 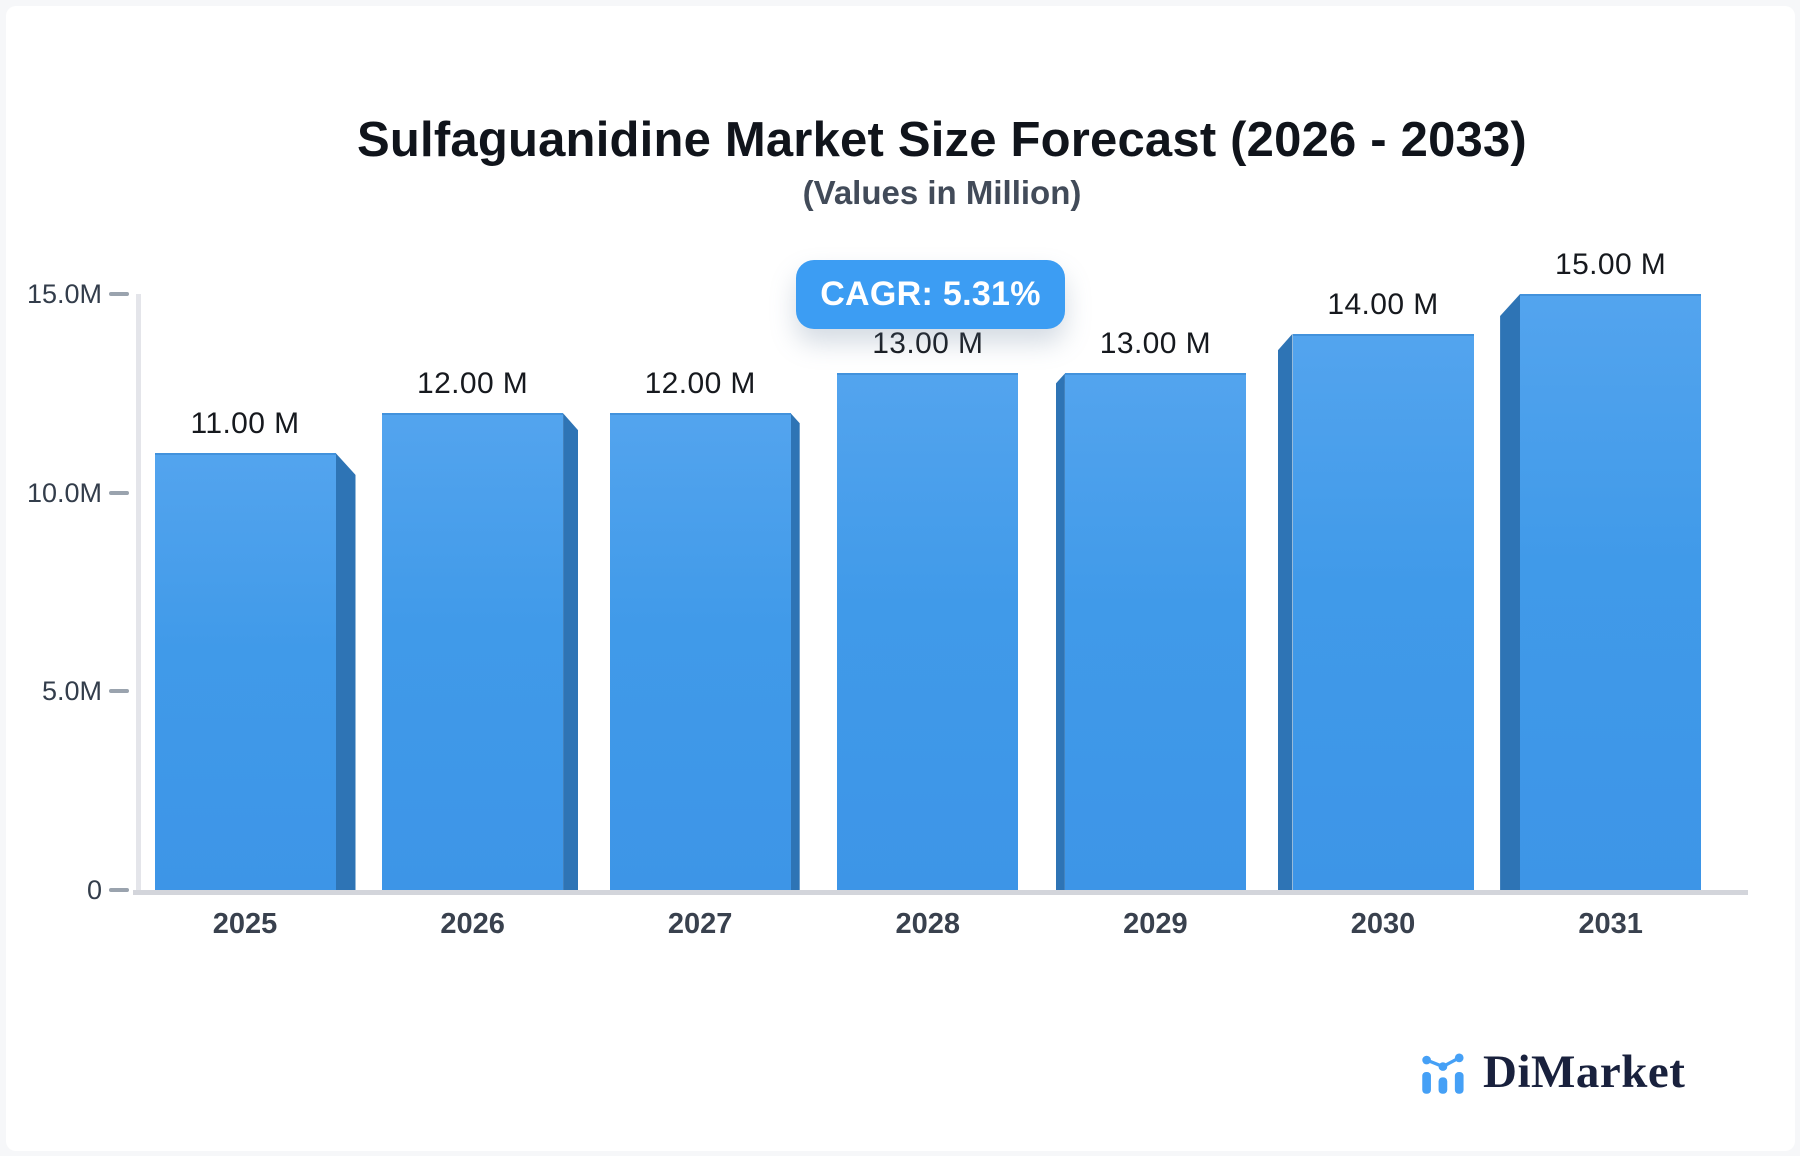 What do you see at coordinates (1584, 1071) in the screenshot?
I see `brand-logo-text: DiMarket` at bounding box center [1584, 1071].